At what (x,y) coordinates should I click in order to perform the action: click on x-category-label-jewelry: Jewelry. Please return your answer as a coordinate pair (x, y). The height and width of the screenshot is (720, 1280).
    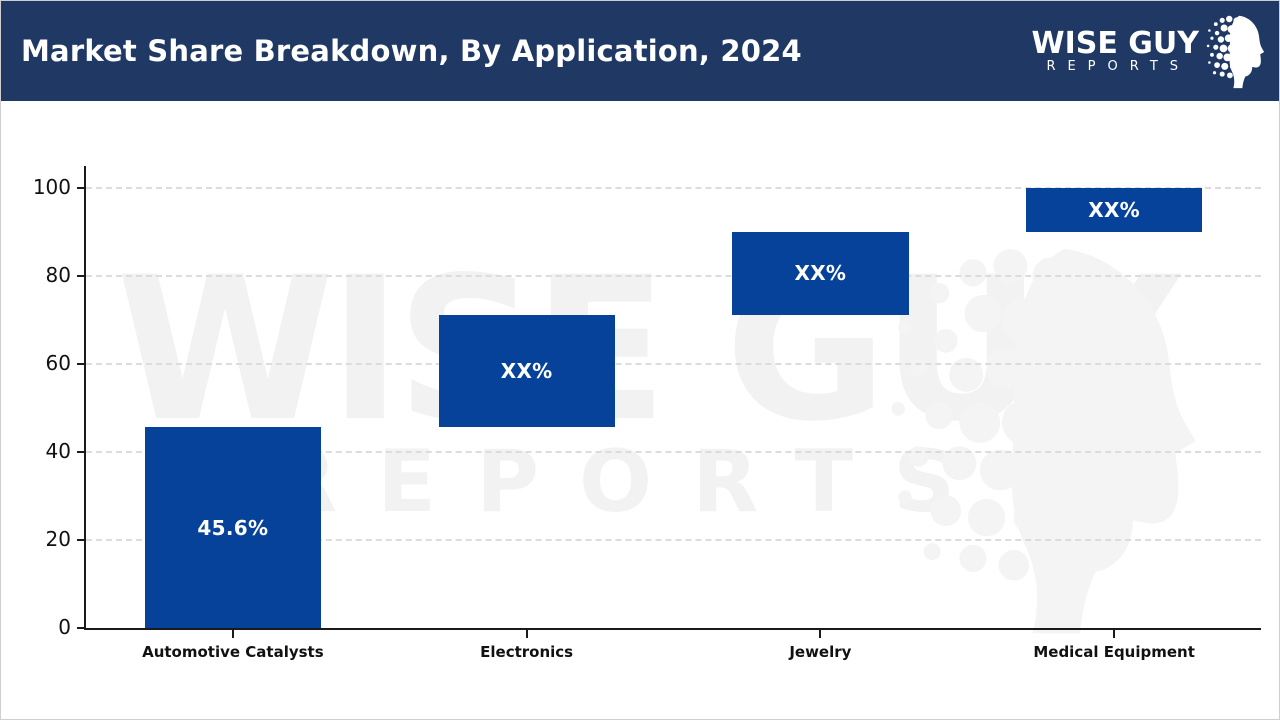
    Looking at the image, I should click on (820, 652).